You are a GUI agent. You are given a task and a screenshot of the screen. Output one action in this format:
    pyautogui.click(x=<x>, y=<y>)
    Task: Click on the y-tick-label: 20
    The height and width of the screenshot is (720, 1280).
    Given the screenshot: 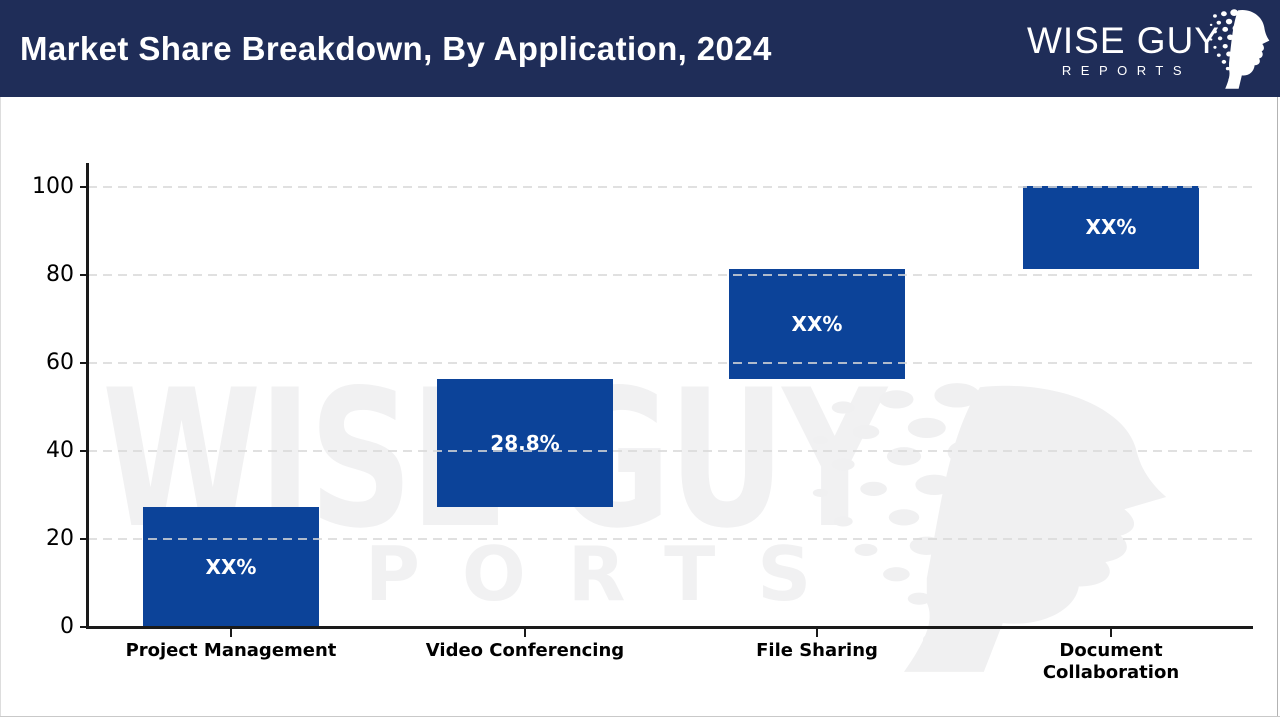 What is the action you would take?
    pyautogui.click(x=60, y=538)
    